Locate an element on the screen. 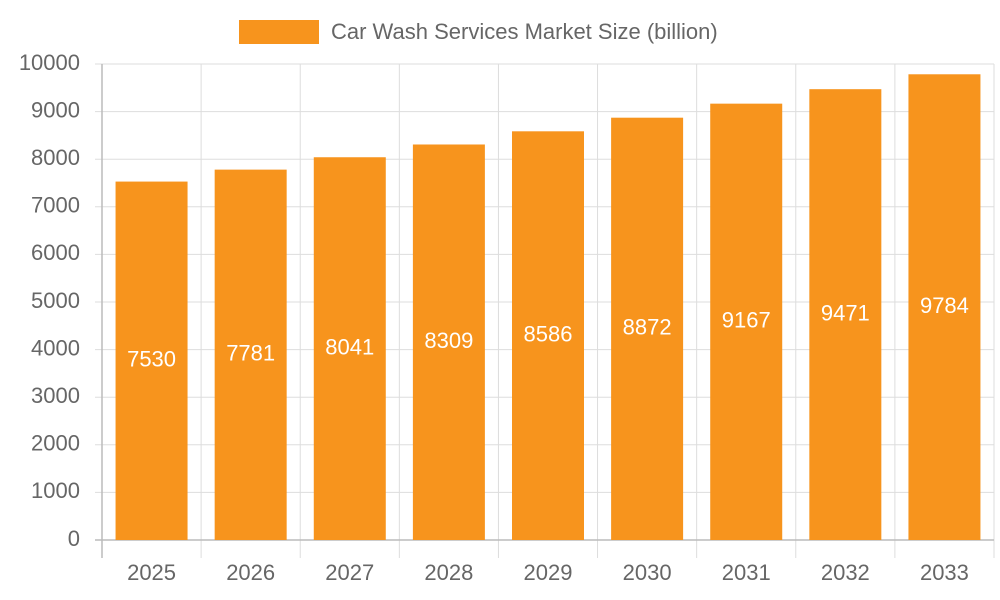 Image resolution: width=1000 pixels, height=600 pixels. x-tick-label: 2032 is located at coordinates (845, 572).